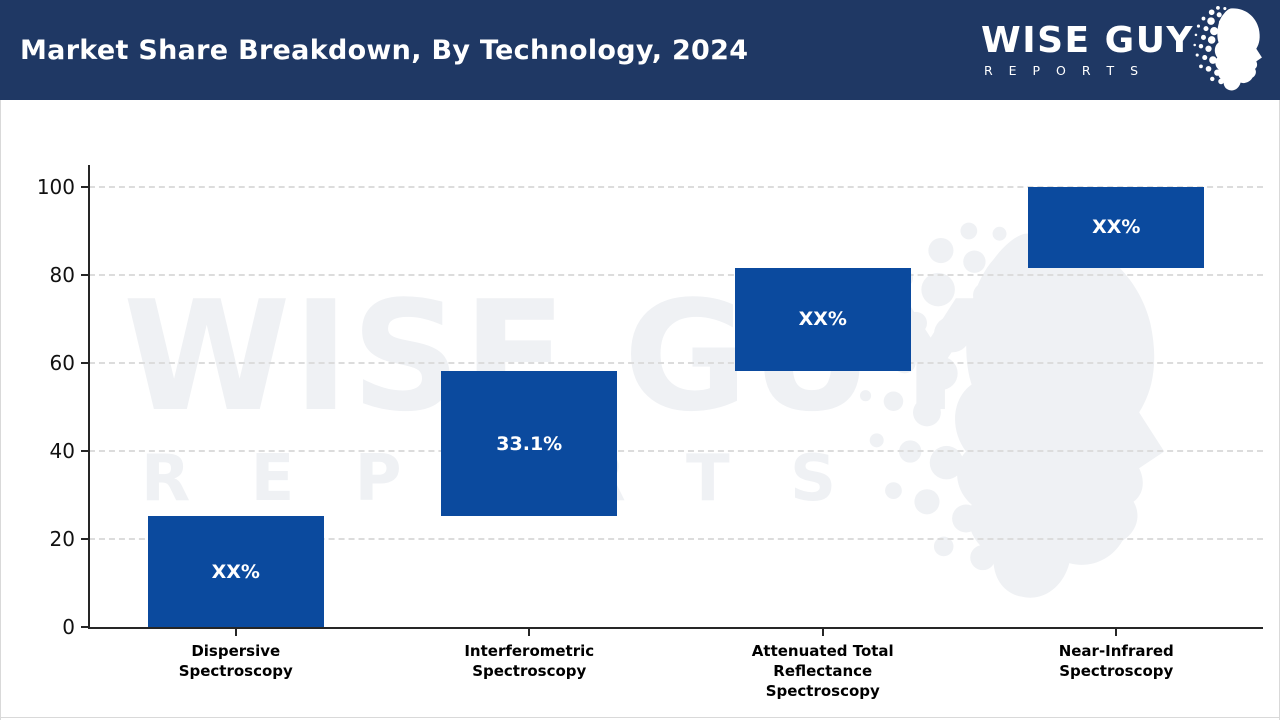 This screenshot has height=720, width=1280. What do you see at coordinates (62, 450) in the screenshot?
I see `y-tick-label: 40` at bounding box center [62, 450].